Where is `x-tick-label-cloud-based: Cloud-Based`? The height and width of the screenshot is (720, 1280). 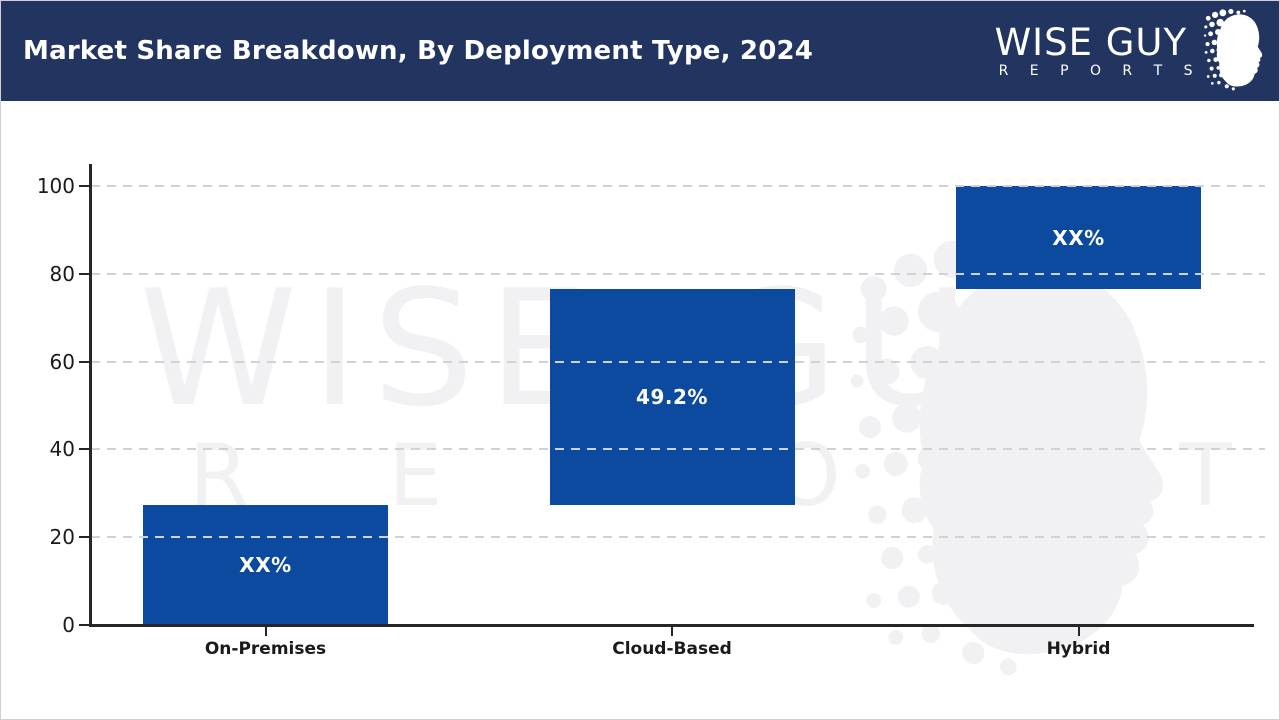
x-tick-label-cloud-based: Cloud-Based is located at coordinates (672, 649).